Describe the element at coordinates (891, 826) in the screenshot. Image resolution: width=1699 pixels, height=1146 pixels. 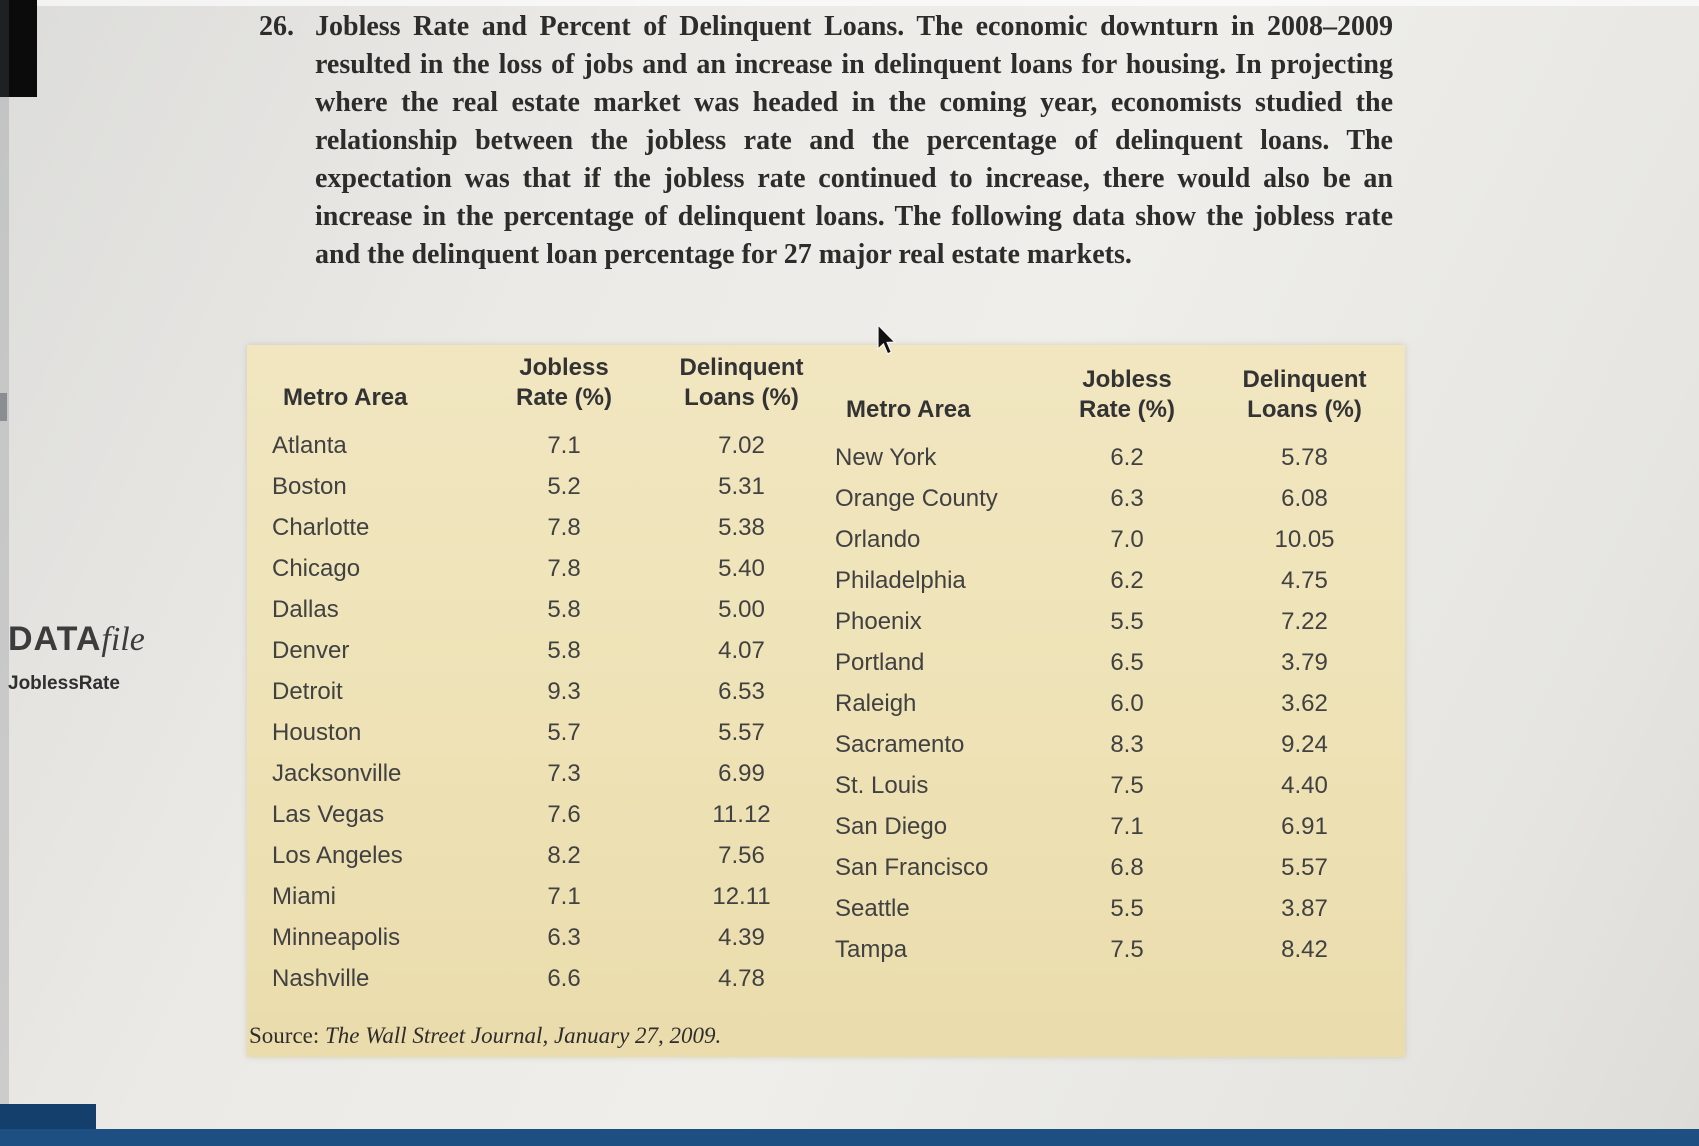
I see `cell-metro-area: San Diego` at that location.